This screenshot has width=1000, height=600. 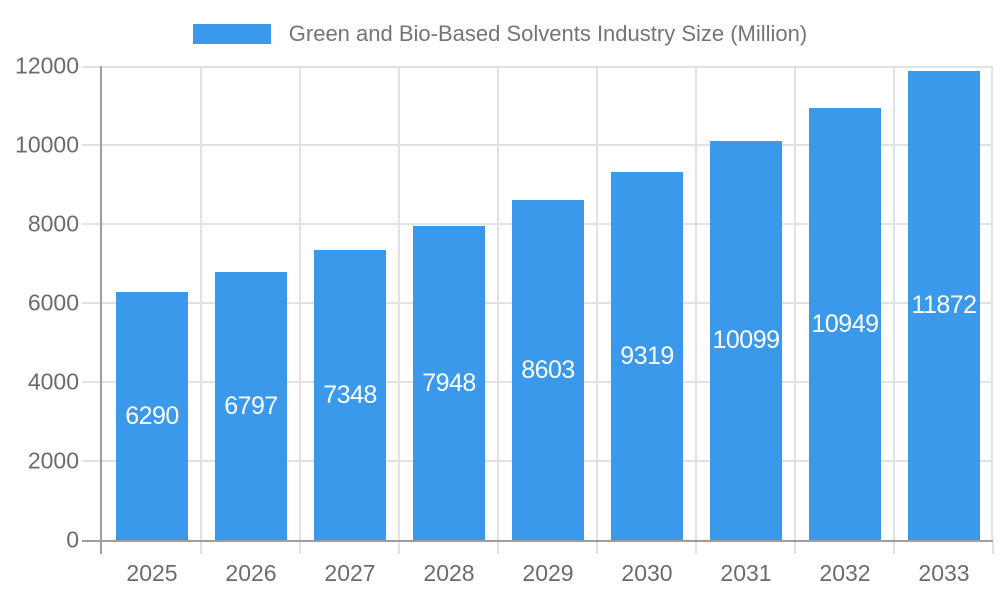 I want to click on y-tick-label: 0, so click(x=72, y=539).